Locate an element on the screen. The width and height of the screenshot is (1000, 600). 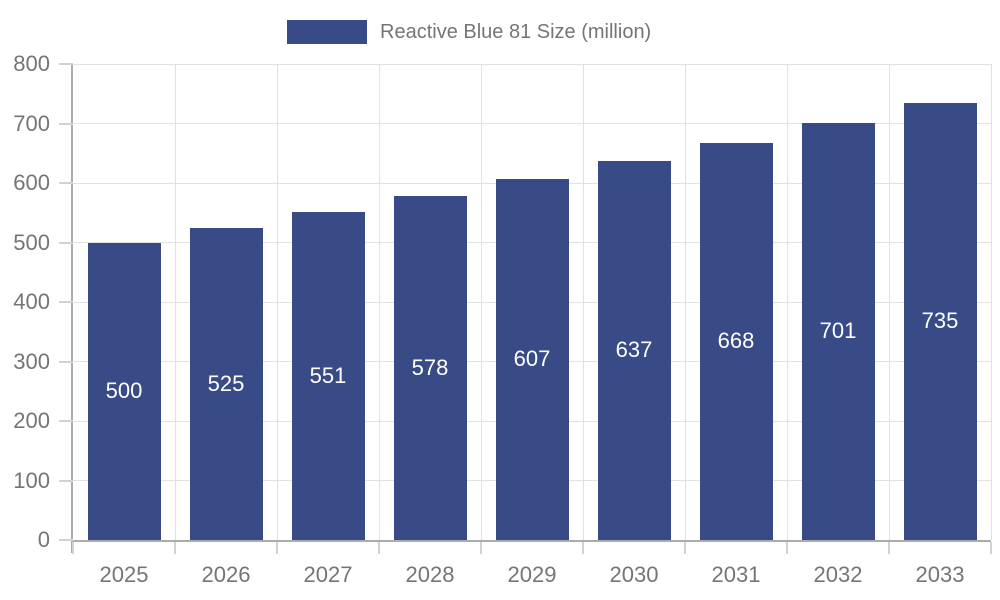
y-axis-tick-label: 500 is located at coordinates (31, 242).